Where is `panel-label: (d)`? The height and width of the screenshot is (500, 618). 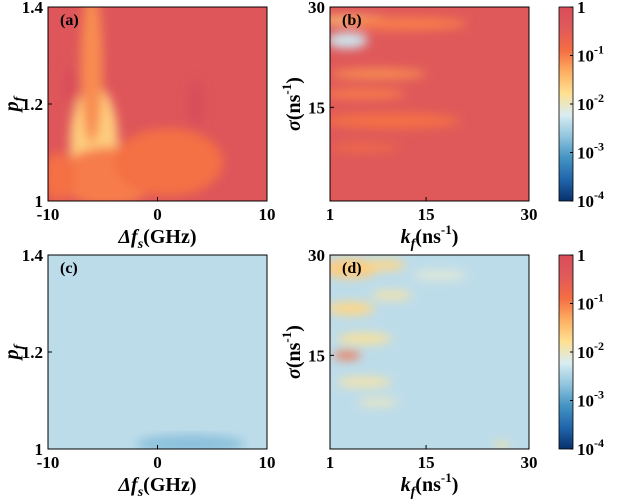
panel-label: (d) is located at coordinates (352, 268).